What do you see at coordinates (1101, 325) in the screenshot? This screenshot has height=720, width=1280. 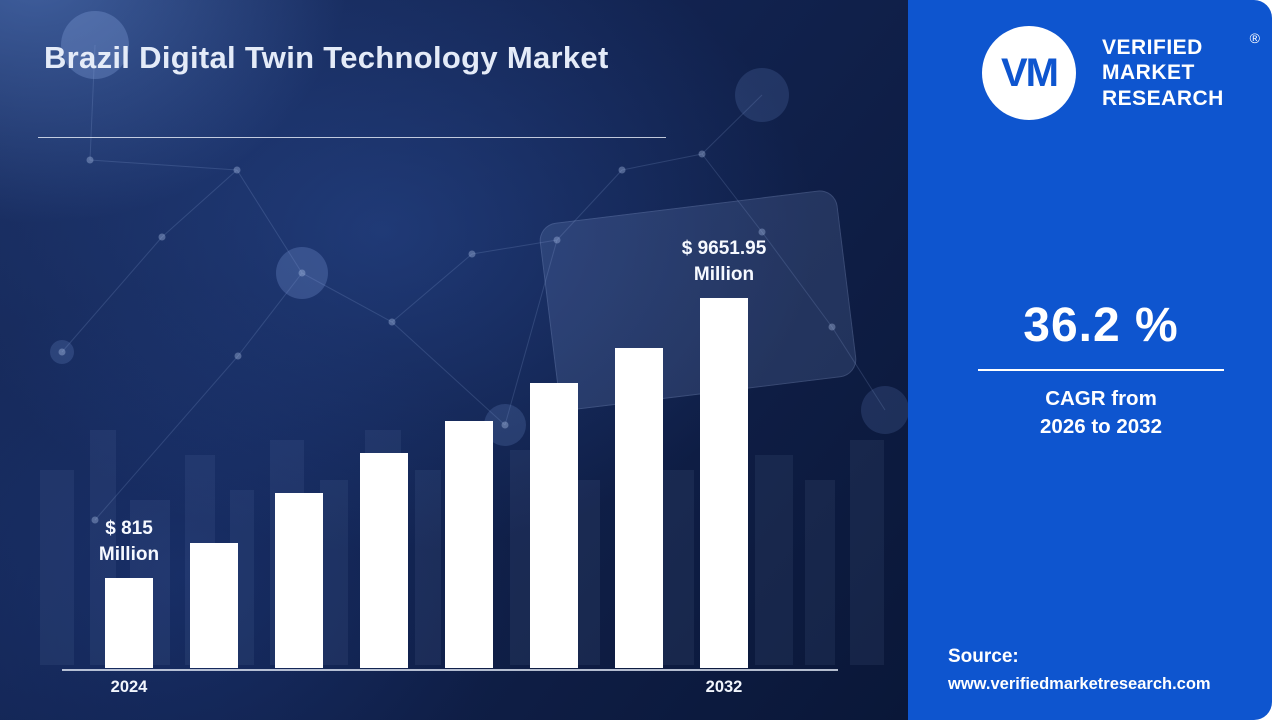 I see `cagr-value: 36.2 %` at bounding box center [1101, 325].